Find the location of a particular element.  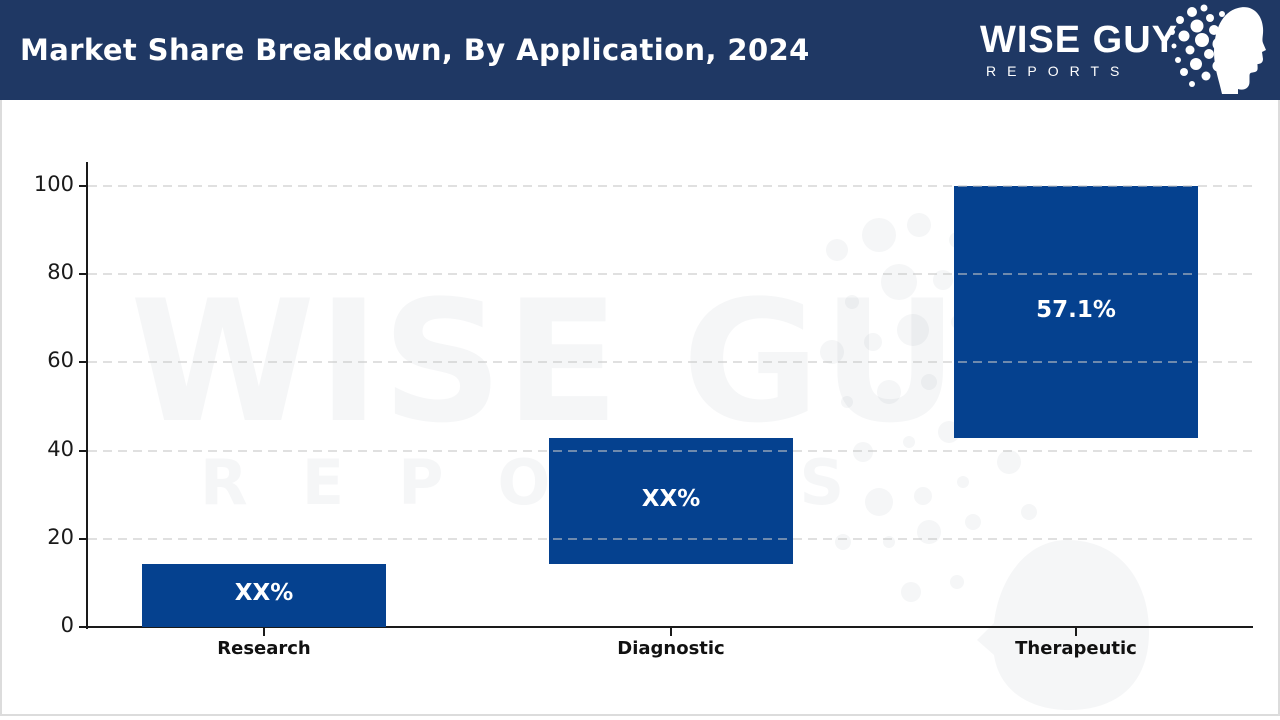

x-tickmark-therapeutic is located at coordinates (1076, 632).